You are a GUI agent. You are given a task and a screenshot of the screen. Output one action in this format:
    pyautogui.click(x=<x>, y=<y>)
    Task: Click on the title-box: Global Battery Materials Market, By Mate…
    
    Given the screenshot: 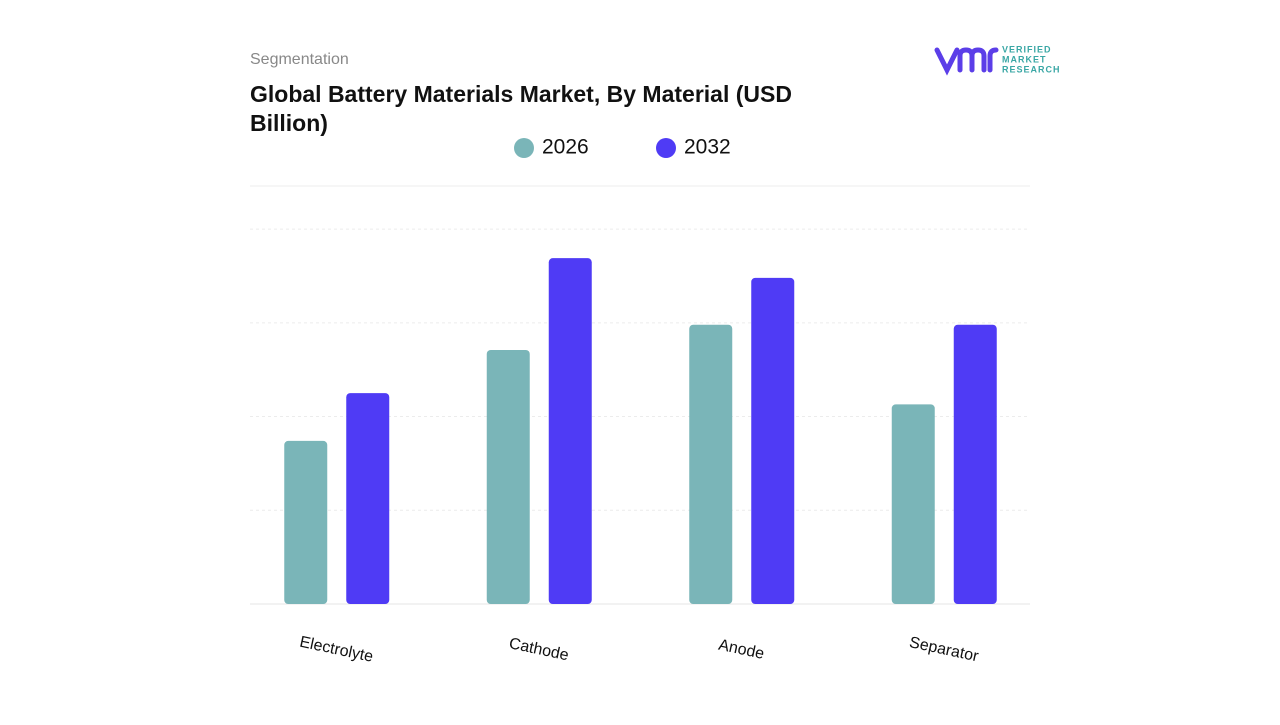 What is the action you would take?
    pyautogui.click(x=521, y=108)
    